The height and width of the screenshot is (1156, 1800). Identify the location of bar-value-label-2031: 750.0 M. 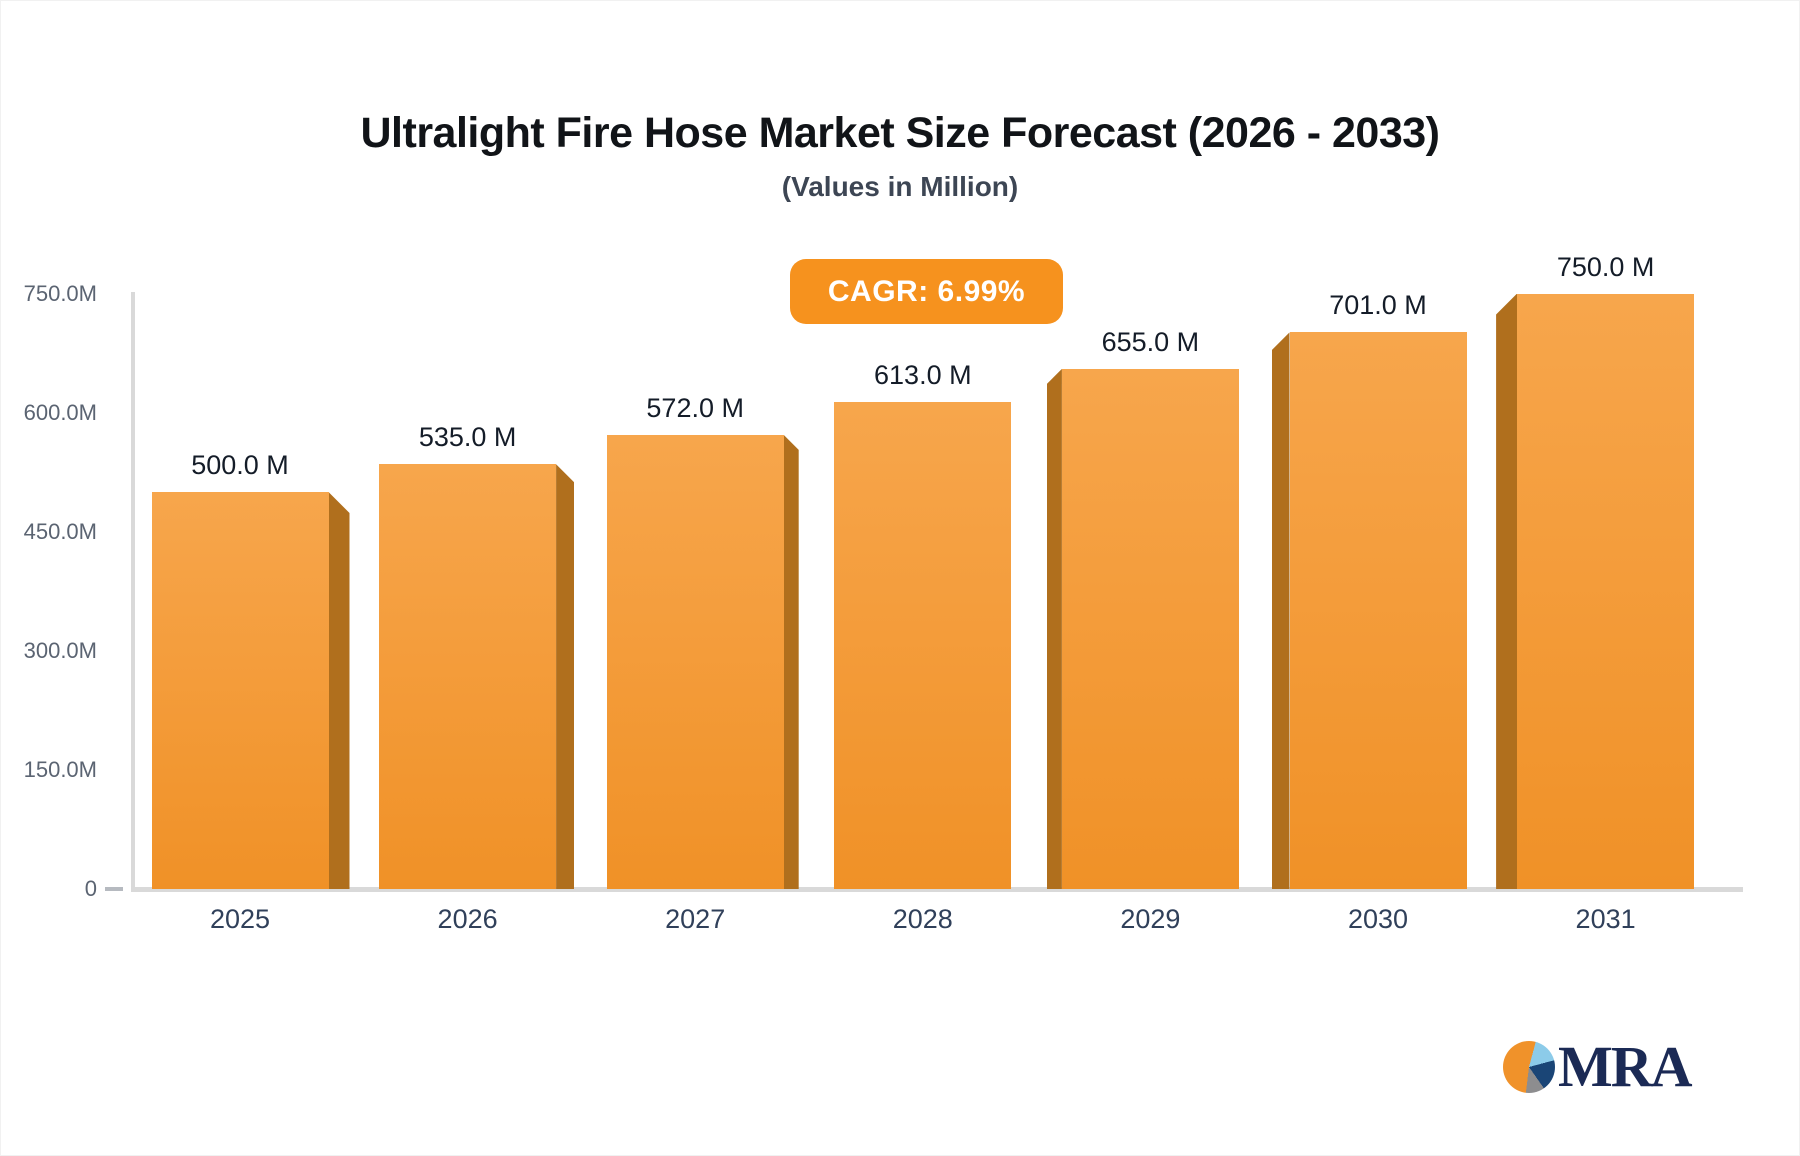
(1605, 266).